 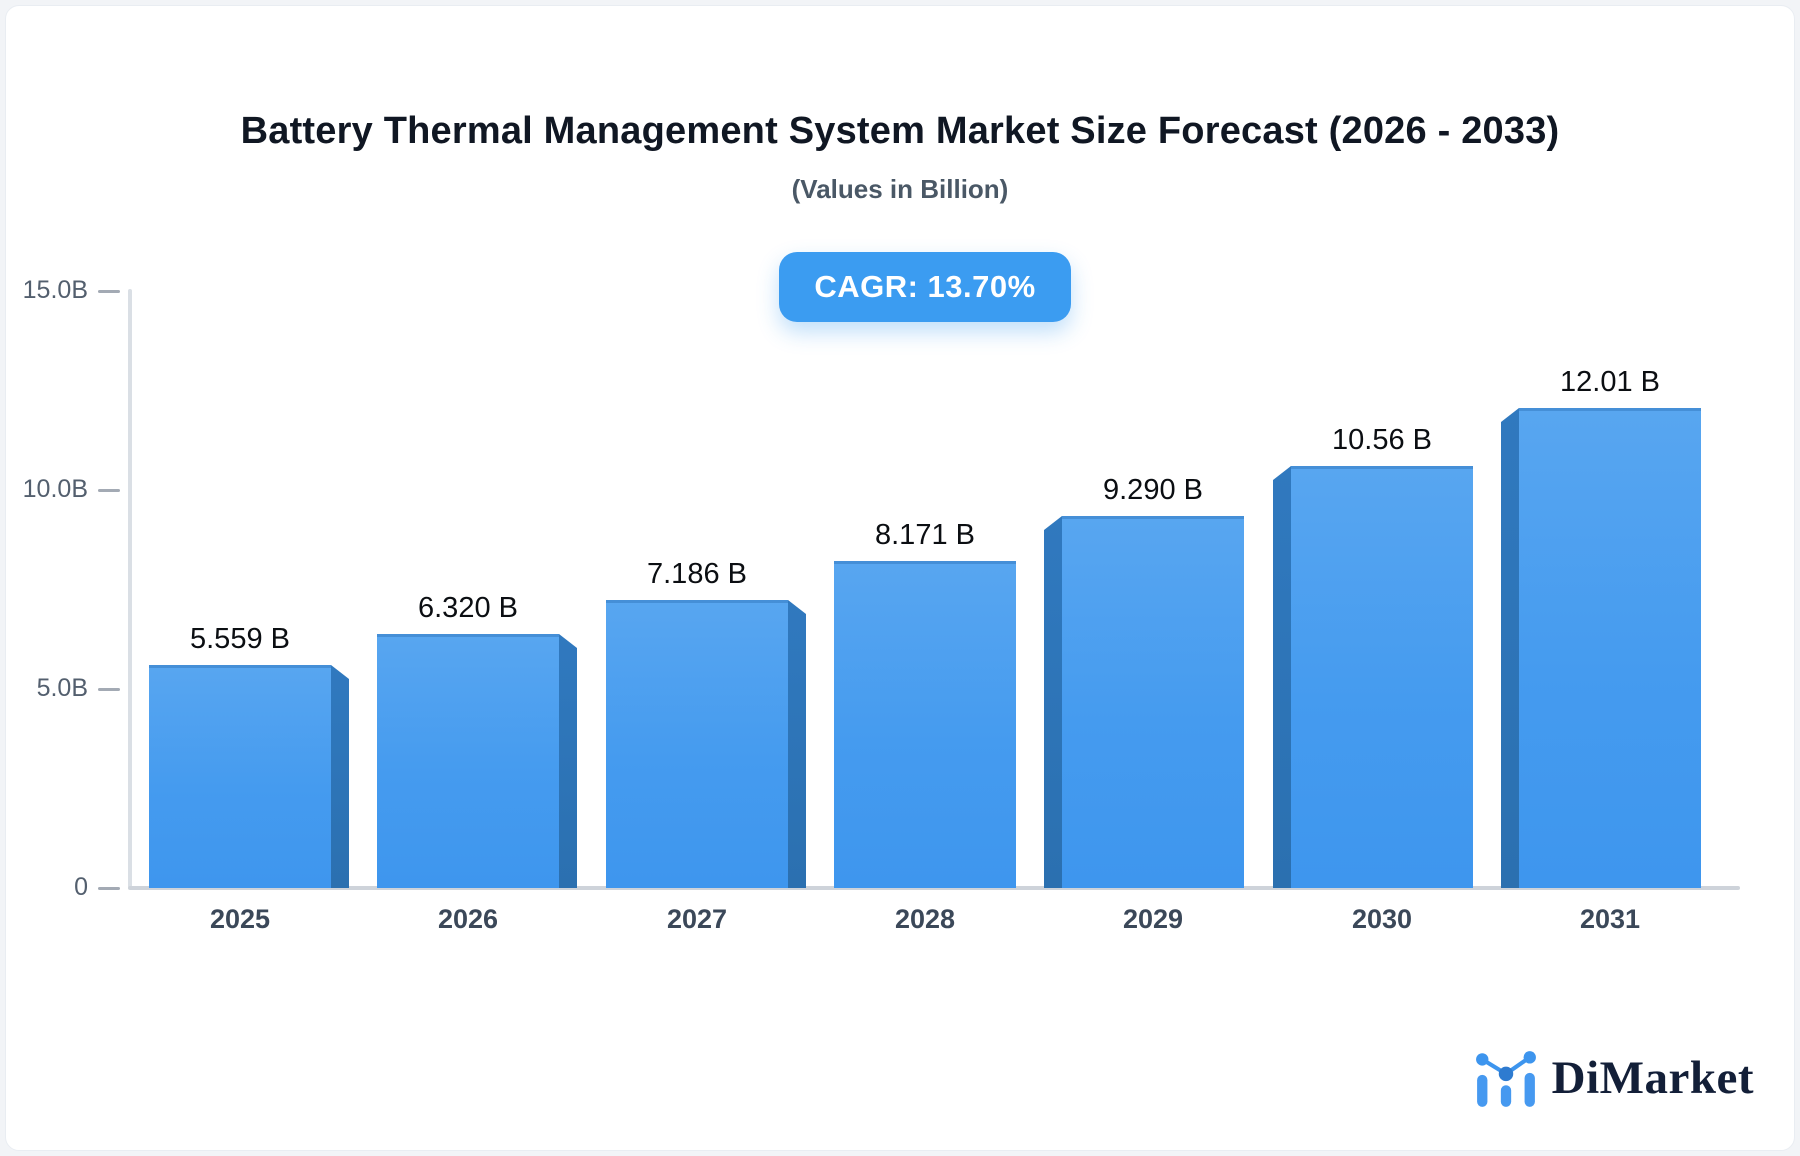 I want to click on x-tick-label: 2030, so click(x=1382, y=919).